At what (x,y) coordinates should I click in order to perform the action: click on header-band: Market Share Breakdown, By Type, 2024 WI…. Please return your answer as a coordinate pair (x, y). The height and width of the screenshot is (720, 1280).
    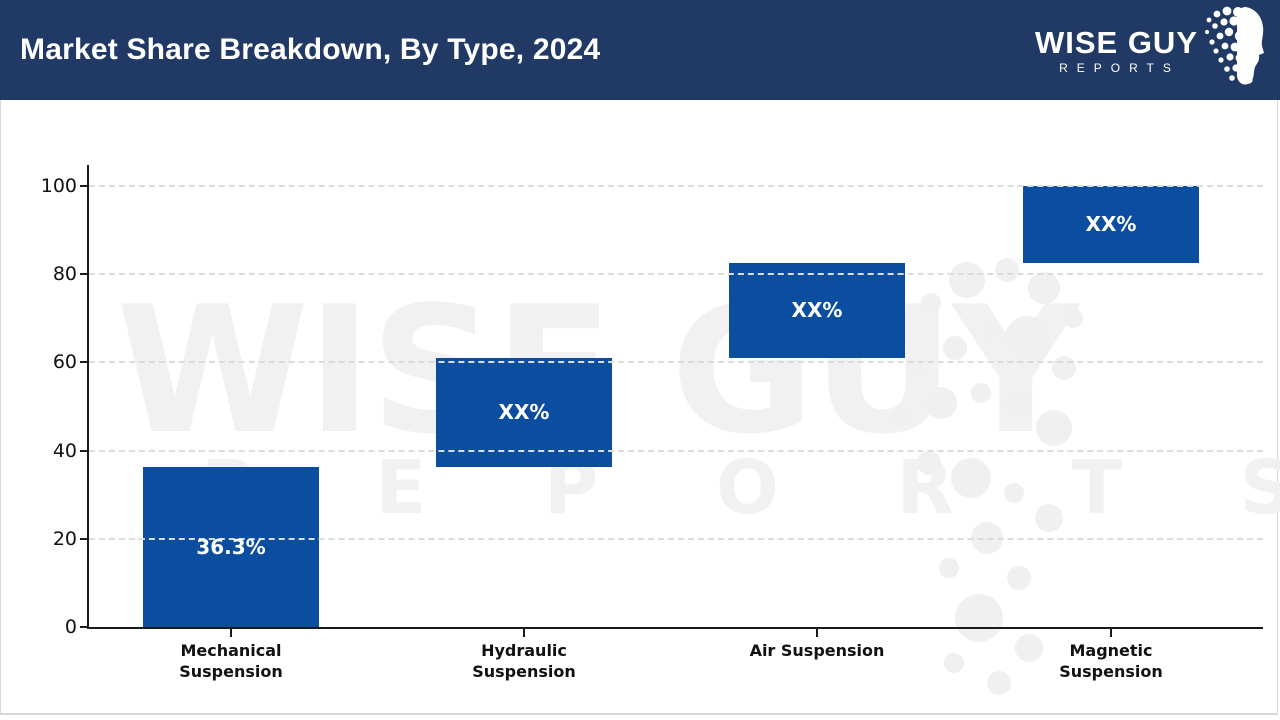
    Looking at the image, I should click on (640, 50).